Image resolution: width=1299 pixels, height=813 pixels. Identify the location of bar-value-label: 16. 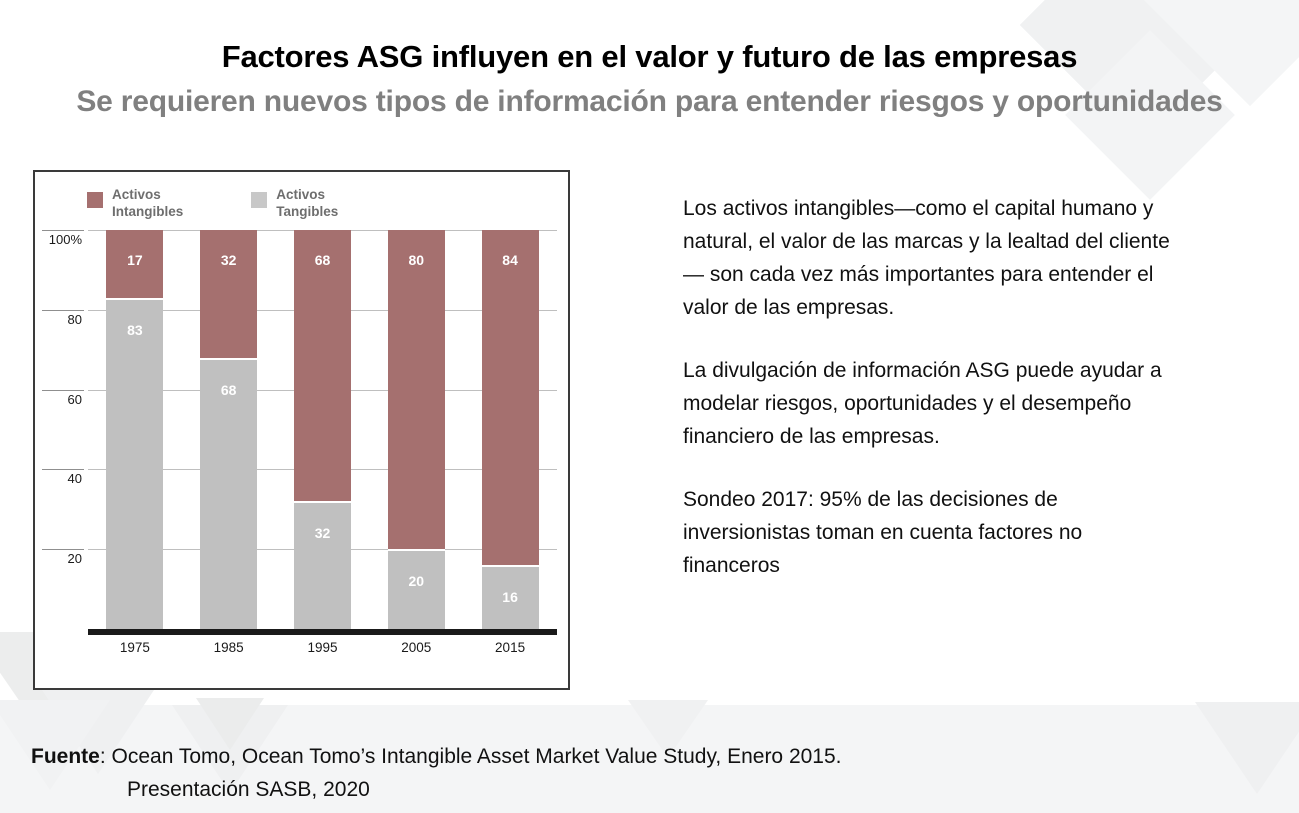
(510, 597).